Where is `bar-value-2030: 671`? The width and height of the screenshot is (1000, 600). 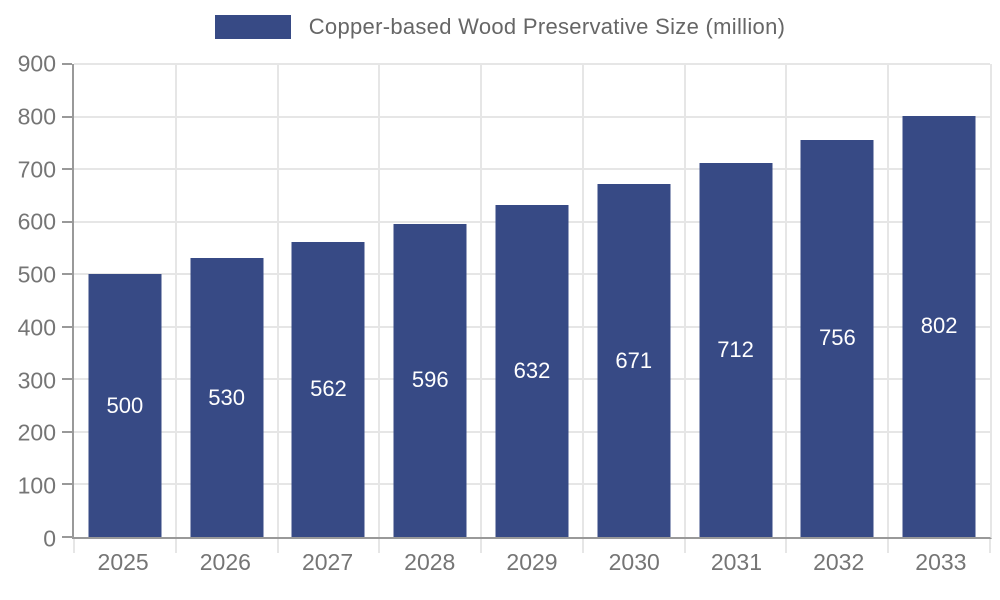 bar-value-2030: 671 is located at coordinates (634, 360).